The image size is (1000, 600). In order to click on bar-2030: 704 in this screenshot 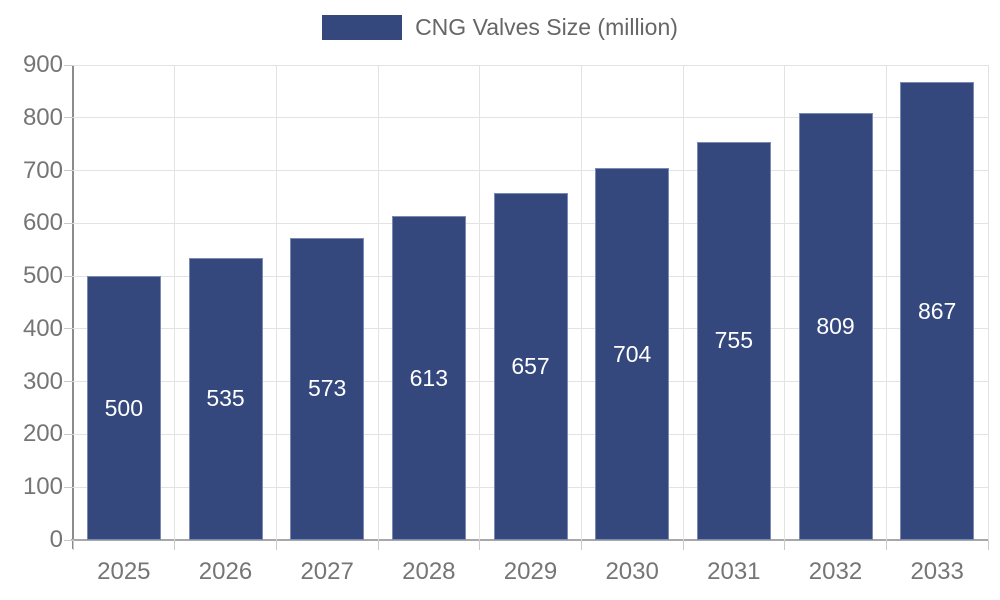, I will do `click(632, 354)`.